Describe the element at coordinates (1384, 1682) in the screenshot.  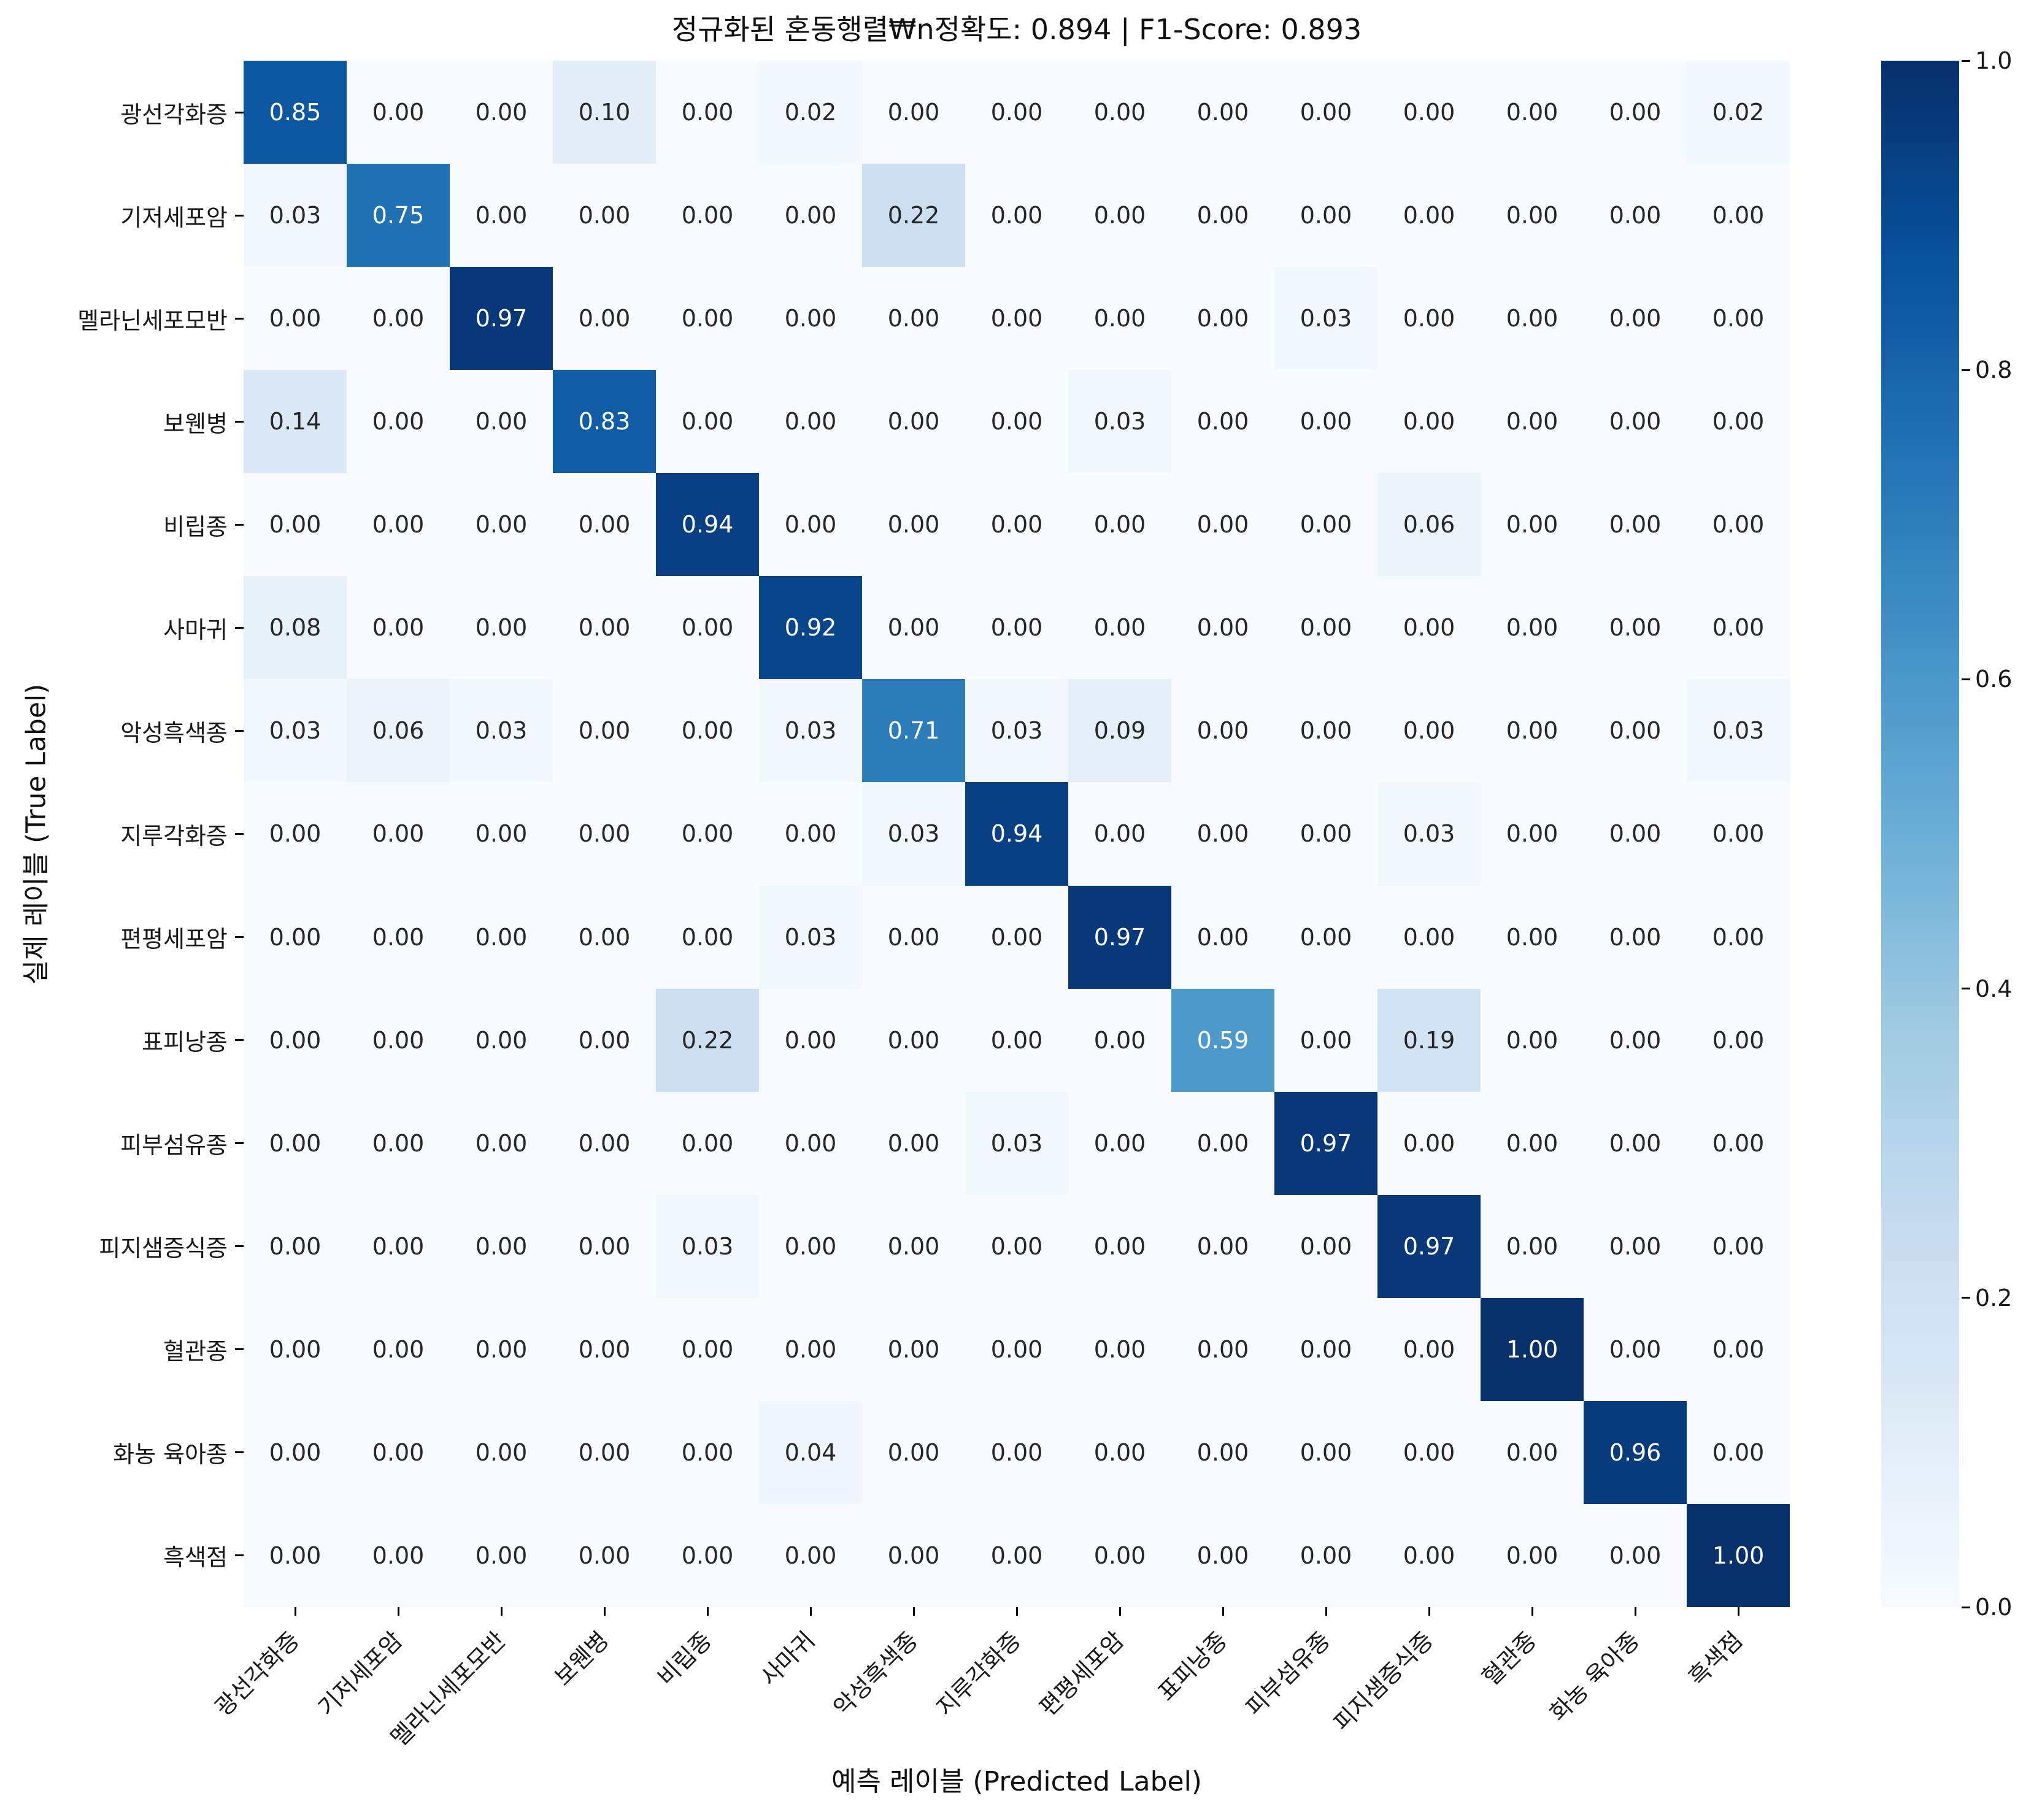
I see `x-tick-label: 피지샘증식증` at that location.